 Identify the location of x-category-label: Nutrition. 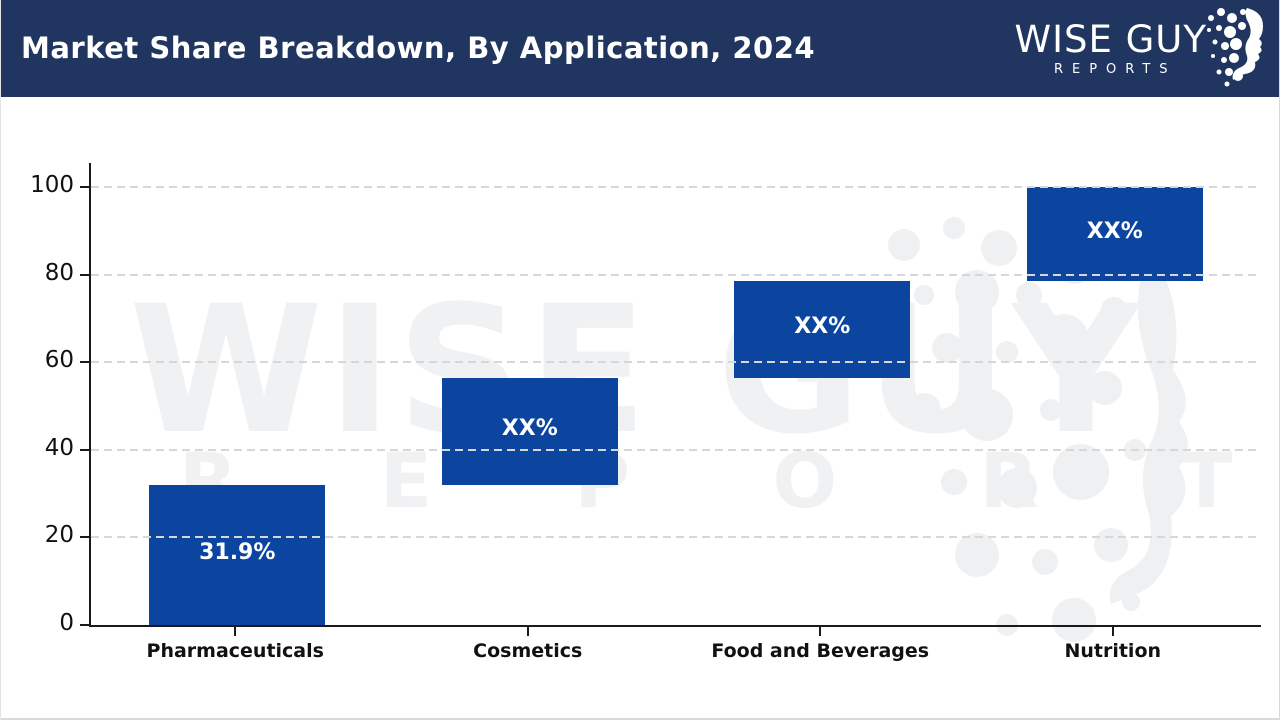
(1113, 651).